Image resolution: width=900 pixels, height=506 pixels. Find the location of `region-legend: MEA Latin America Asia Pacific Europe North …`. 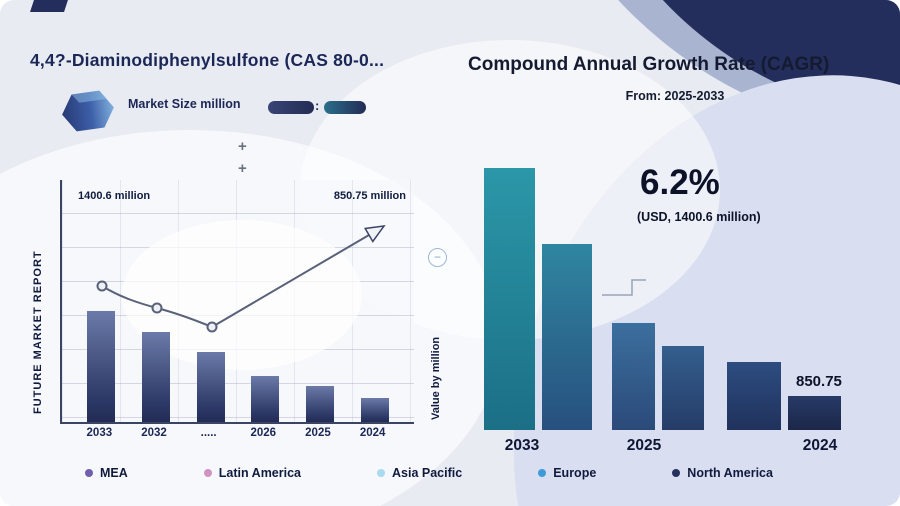

region-legend: MEA Latin America Asia Pacific Europe North … is located at coordinates (429, 473).